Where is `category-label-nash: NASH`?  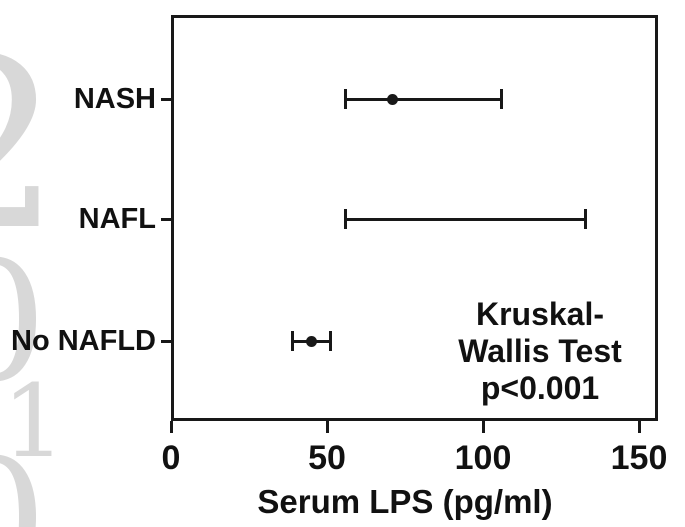 category-label-nash: NASH is located at coordinates (114, 99).